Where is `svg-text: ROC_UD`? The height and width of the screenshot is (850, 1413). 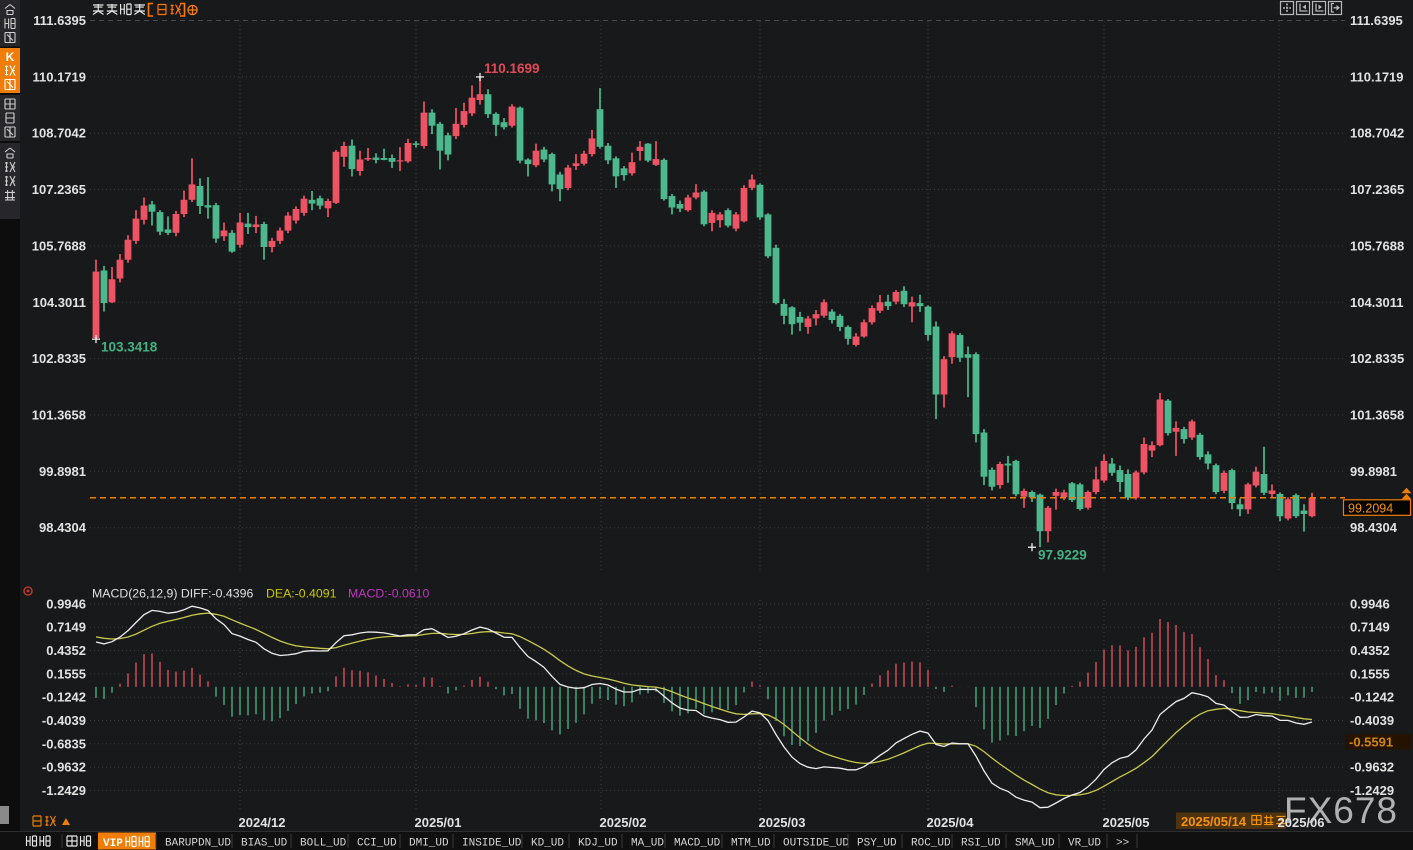
svg-text: ROC_UD is located at coordinates (931, 844).